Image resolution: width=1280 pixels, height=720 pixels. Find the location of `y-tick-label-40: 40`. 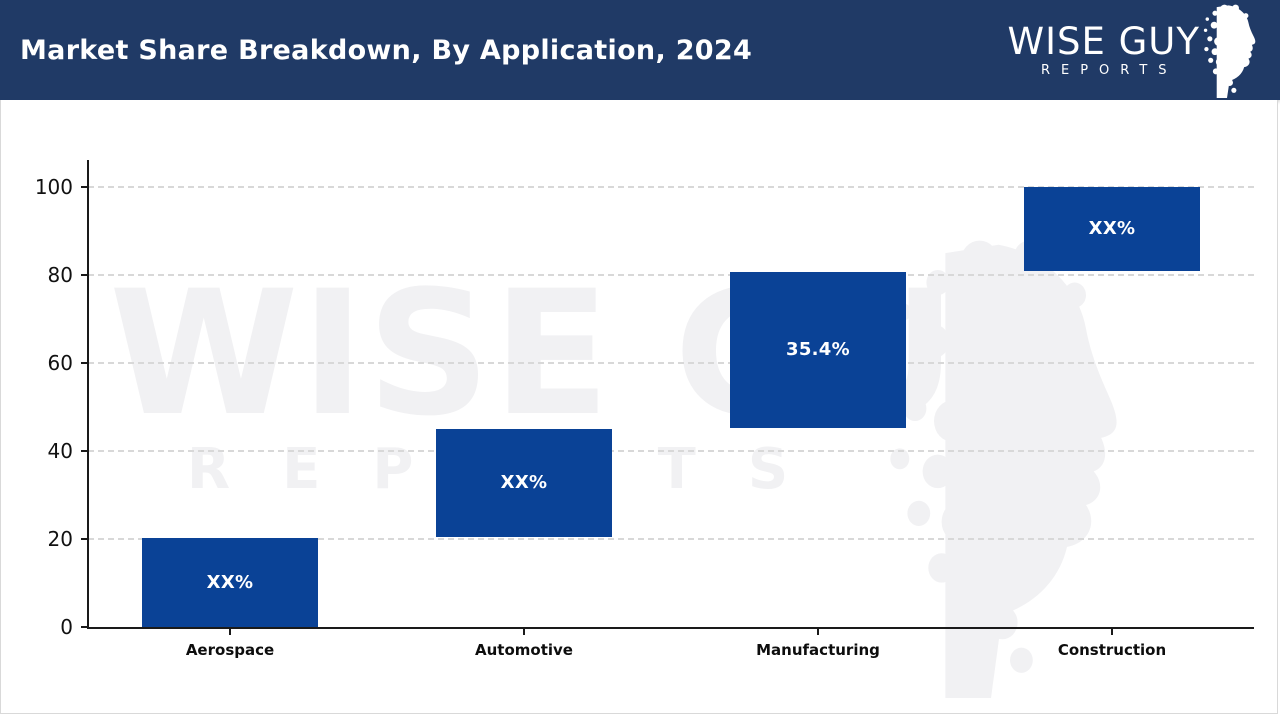

y-tick-label-40: 40 is located at coordinates (60, 451).